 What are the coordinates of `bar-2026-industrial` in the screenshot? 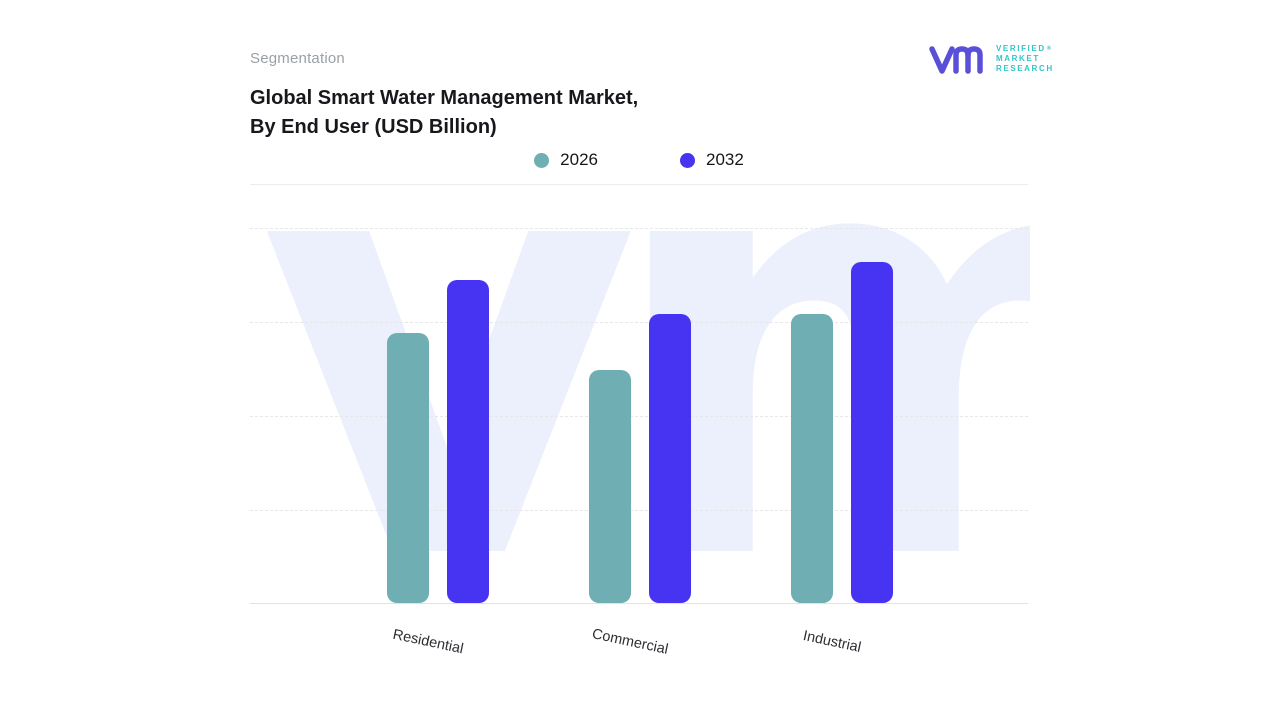 It's located at (812, 458).